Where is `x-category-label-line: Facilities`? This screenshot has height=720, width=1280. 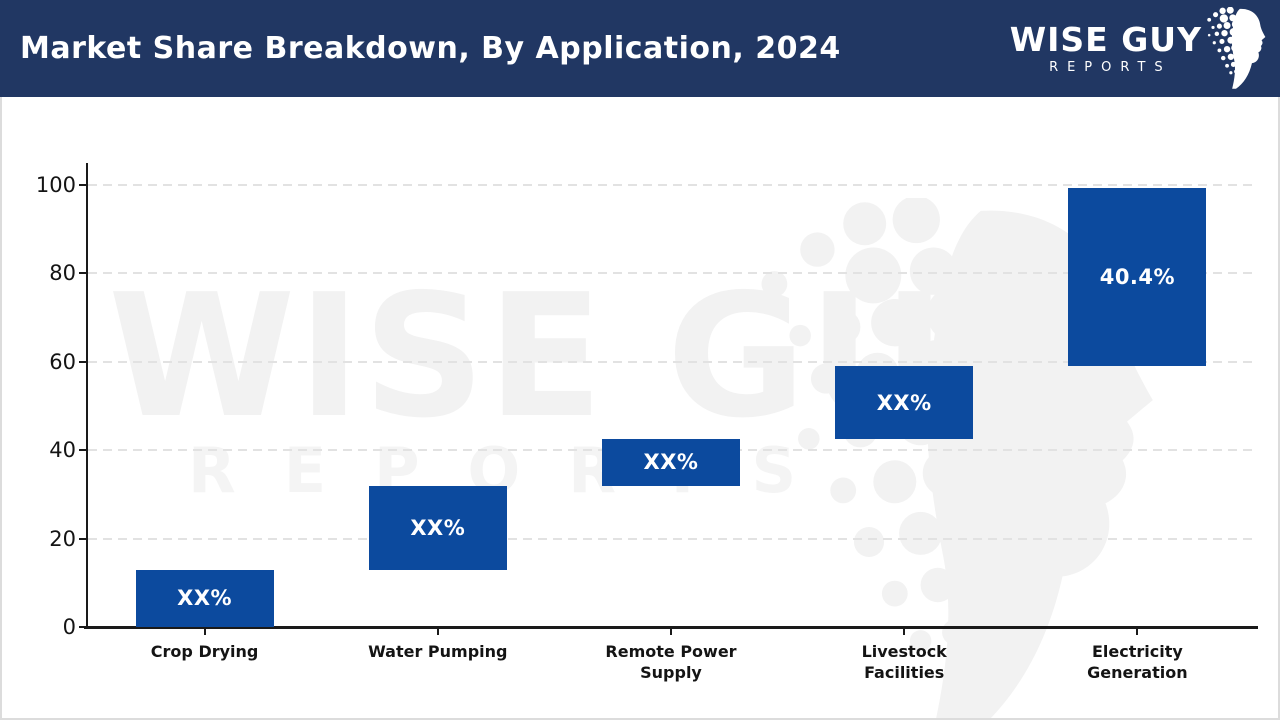 x-category-label-line: Facilities is located at coordinates (904, 672).